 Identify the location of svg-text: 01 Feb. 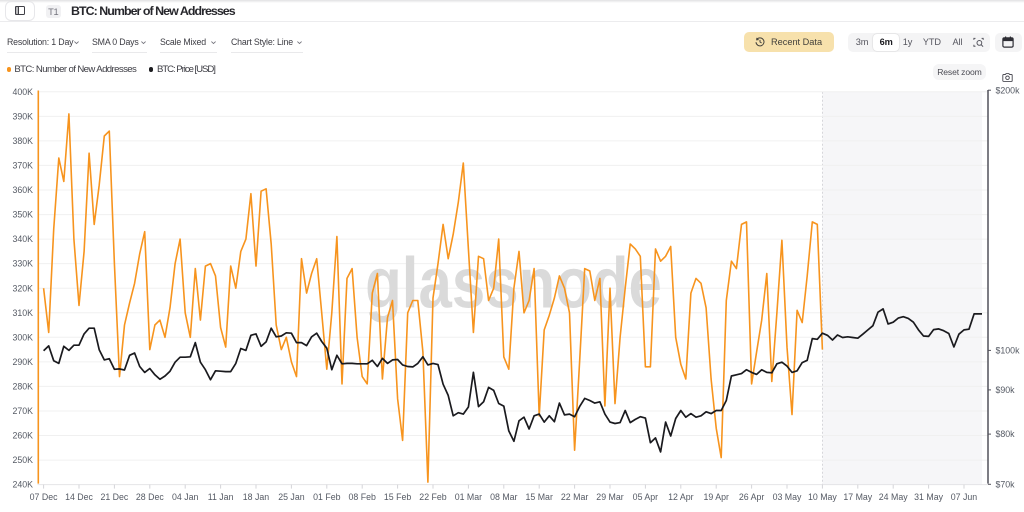
(326, 497).